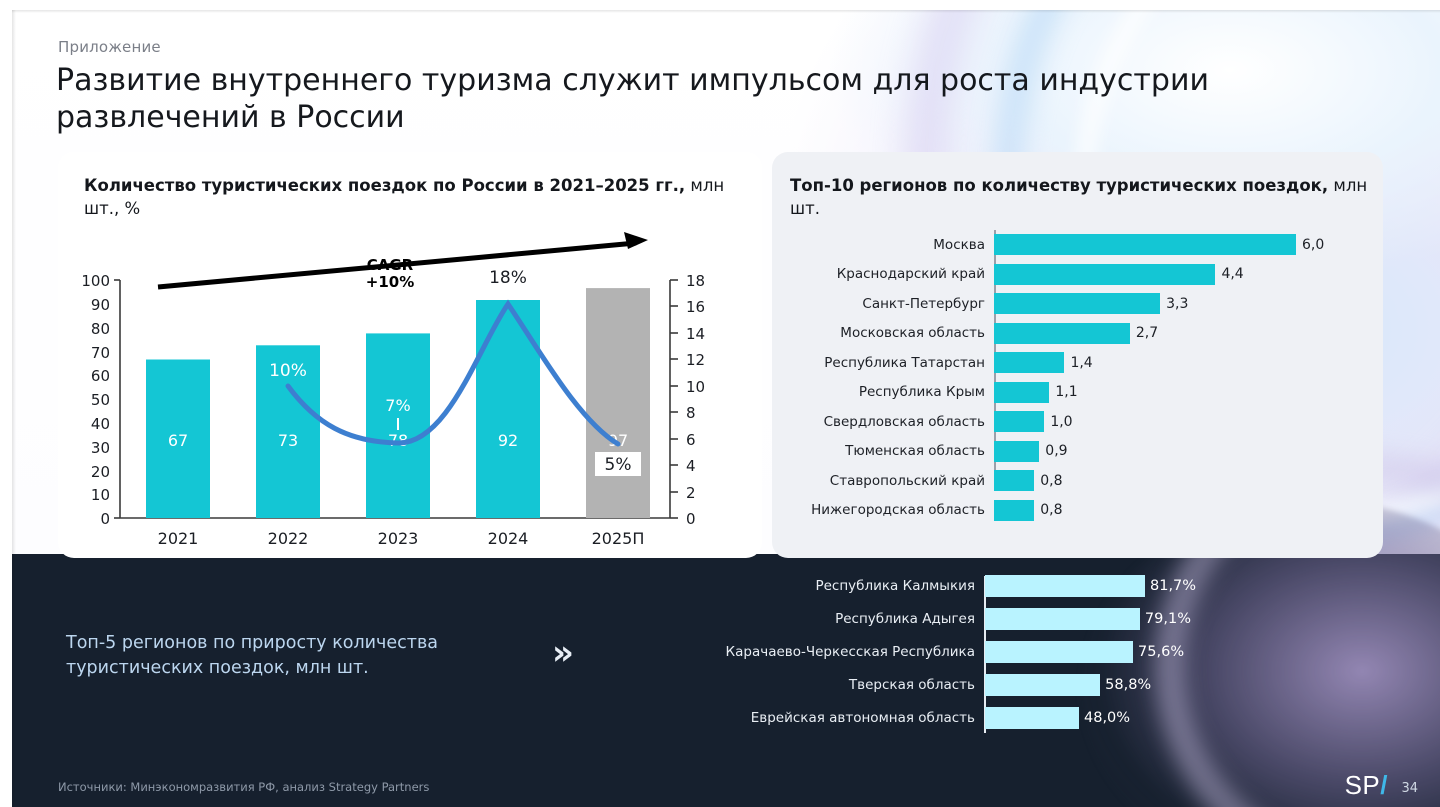  What do you see at coordinates (100, 424) in the screenshot?
I see `svg-text: 40` at bounding box center [100, 424].